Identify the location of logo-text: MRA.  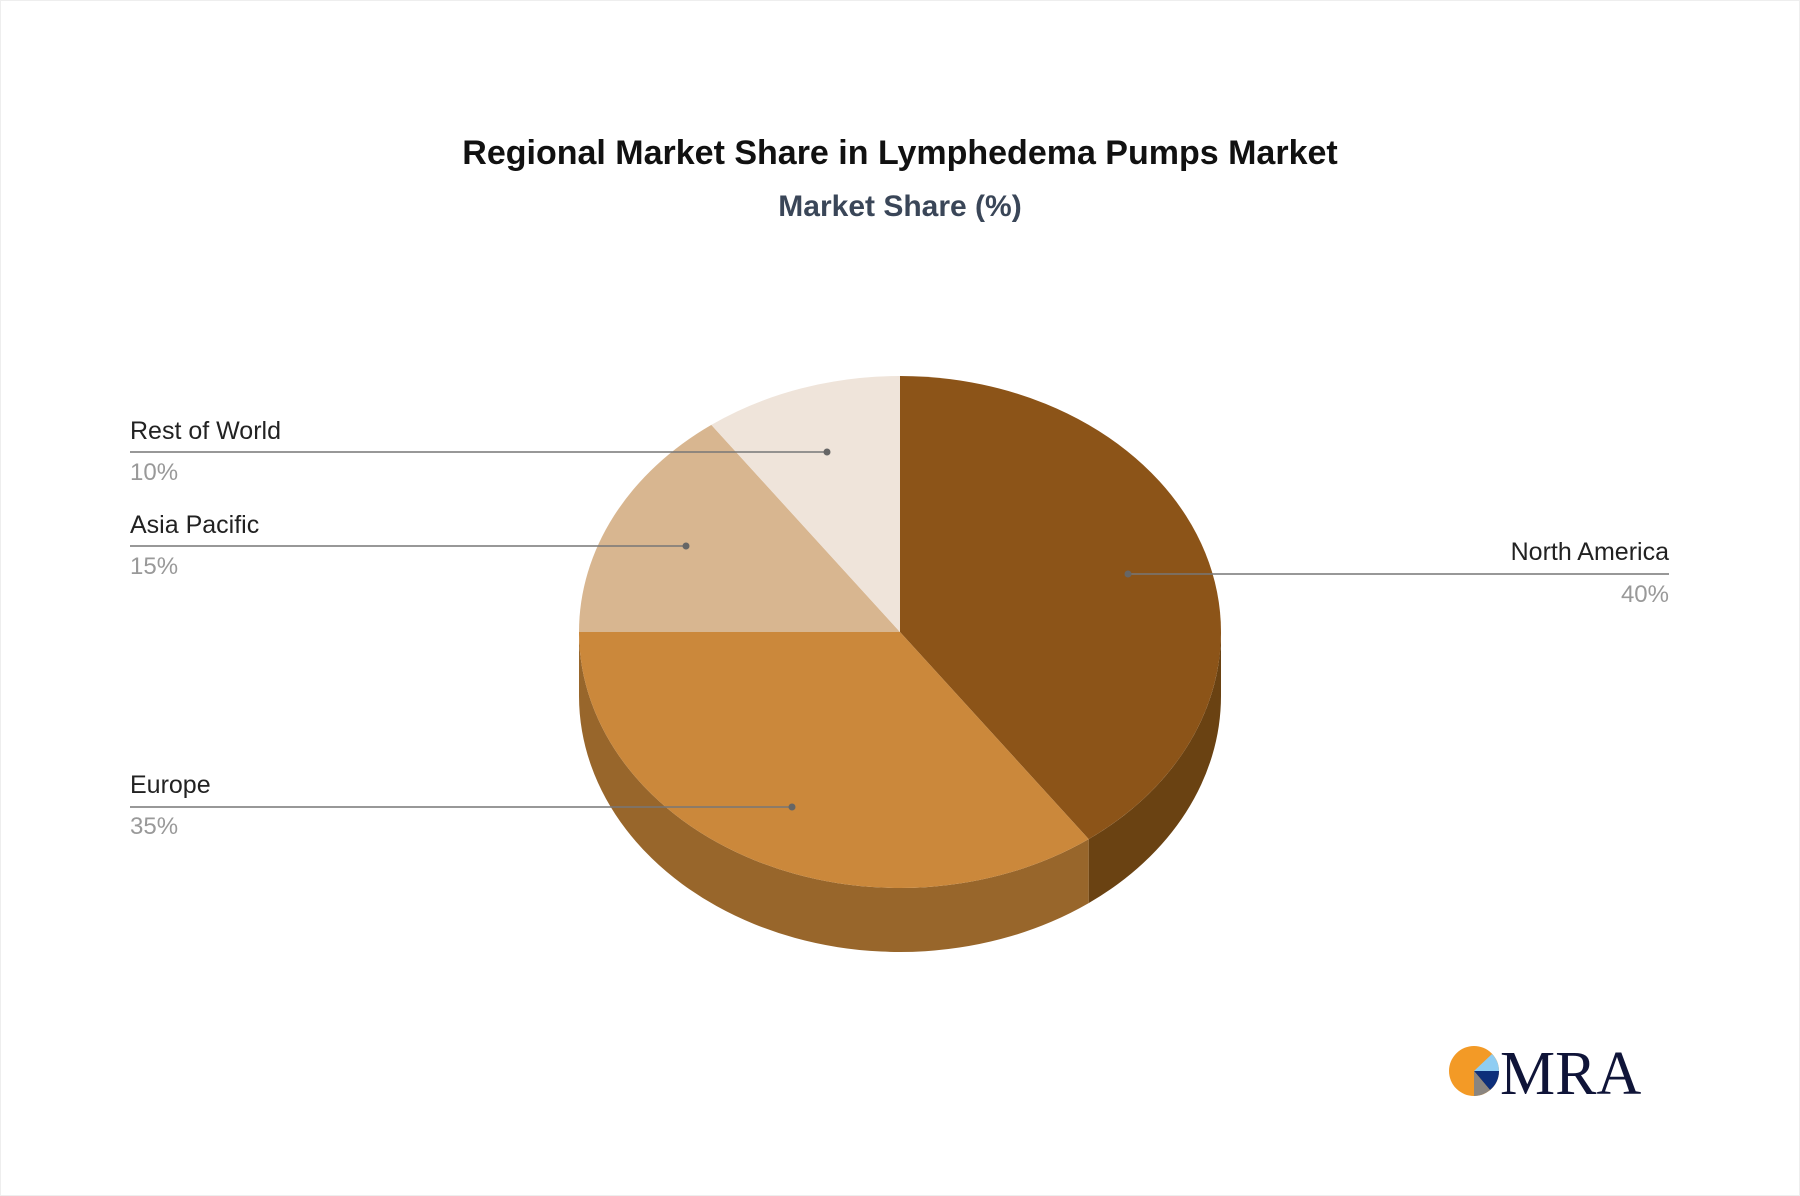
(1570, 1071).